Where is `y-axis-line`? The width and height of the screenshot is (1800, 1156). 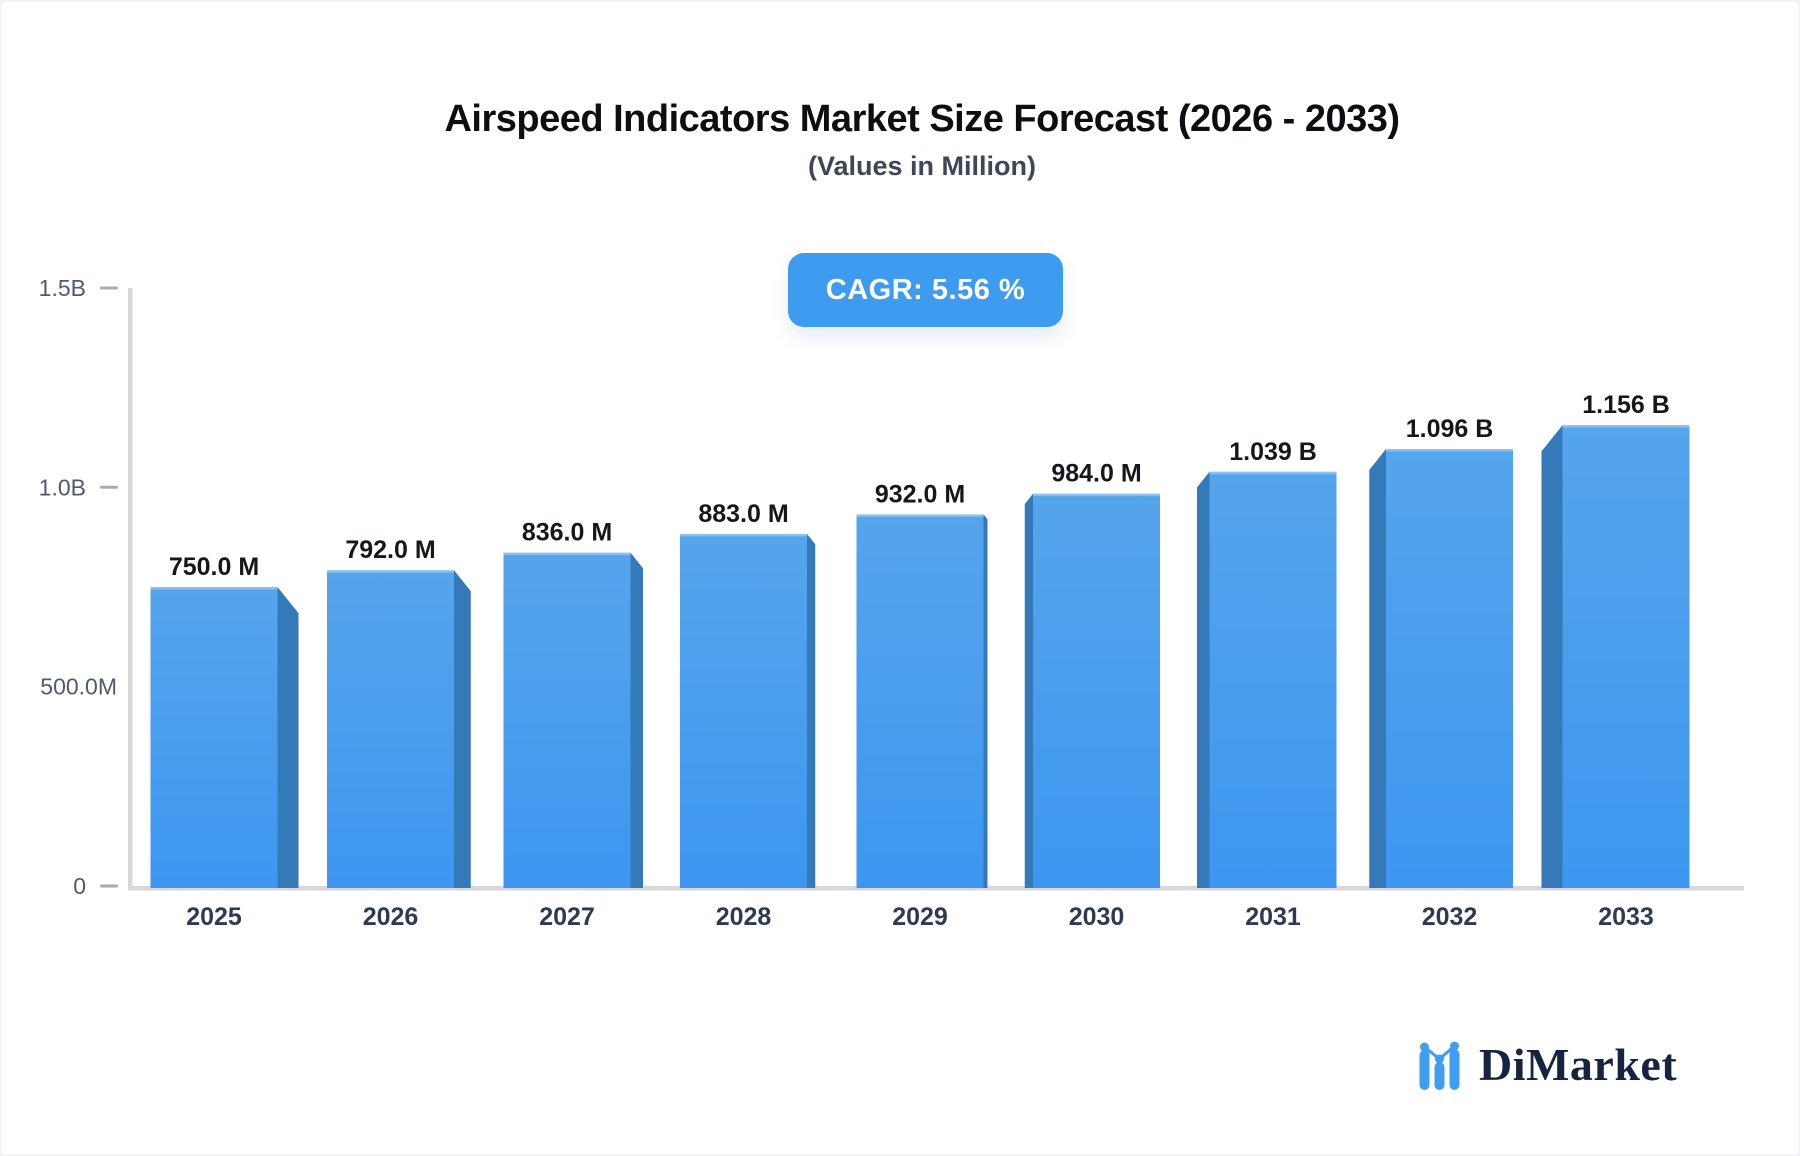 y-axis-line is located at coordinates (130, 588).